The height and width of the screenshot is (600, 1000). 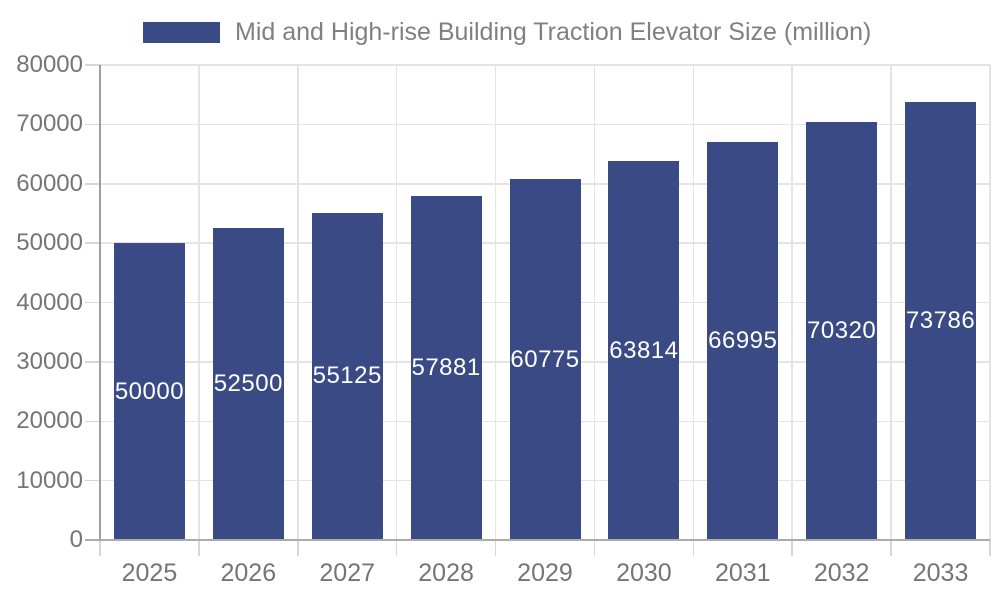 I want to click on bar-2030: 63814, so click(x=644, y=350).